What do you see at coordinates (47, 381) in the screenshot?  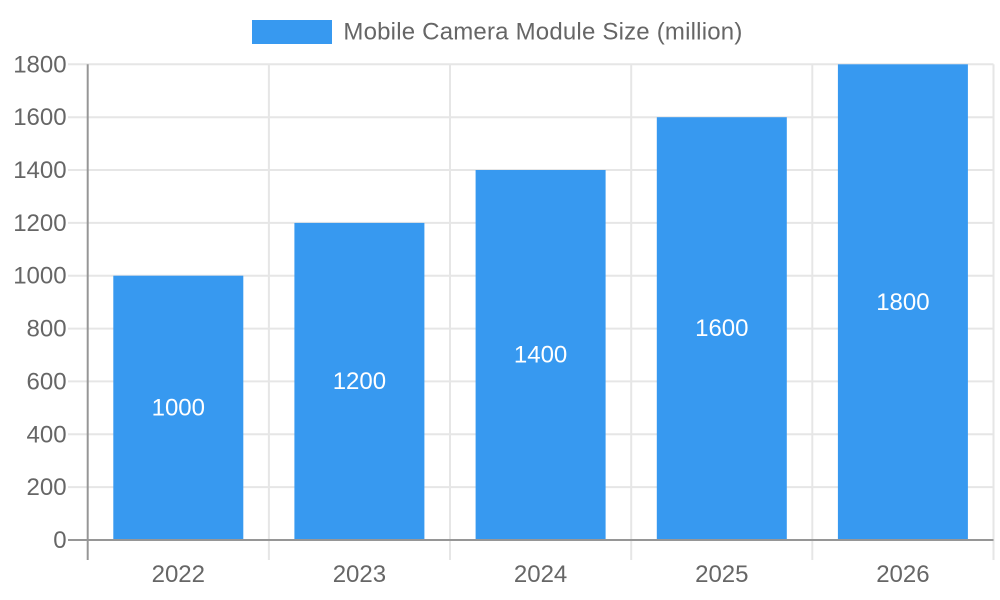 I see `svg-text: 600` at bounding box center [47, 381].